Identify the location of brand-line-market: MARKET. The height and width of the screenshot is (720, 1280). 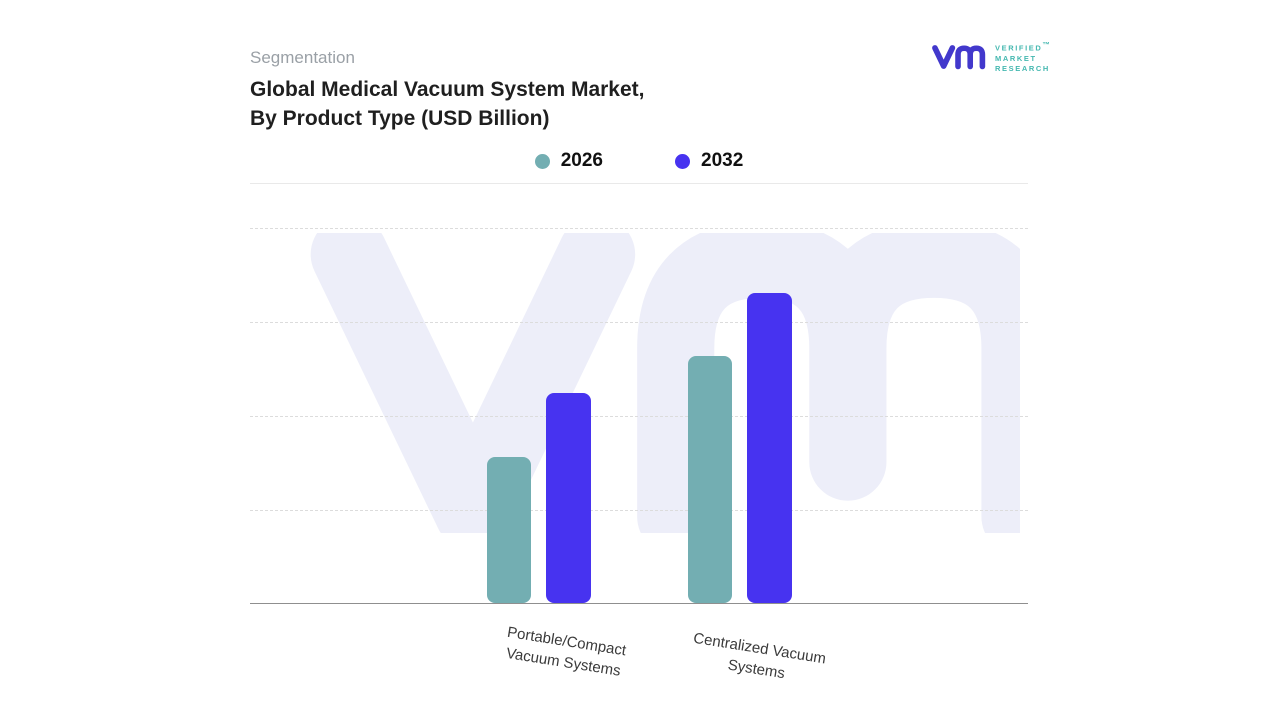
(1016, 58).